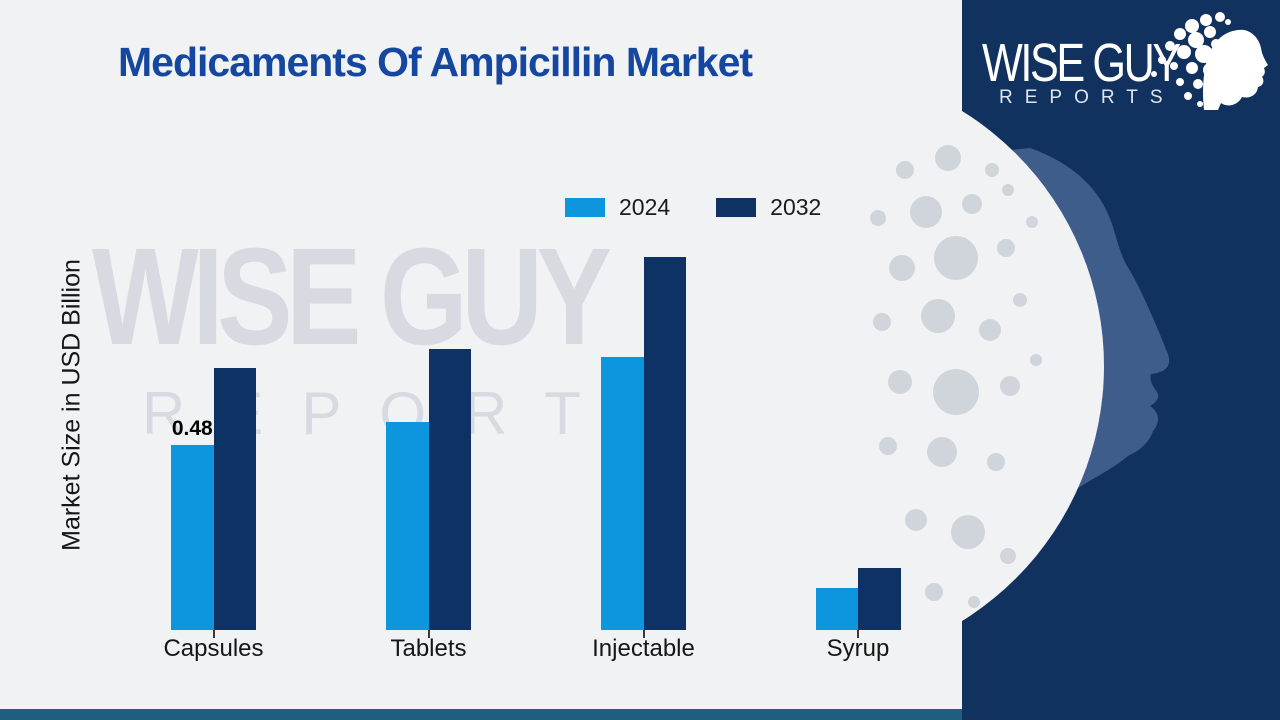 The height and width of the screenshot is (720, 1280). Describe the element at coordinates (234, 499) in the screenshot. I see `bar-capsules-2032` at that location.